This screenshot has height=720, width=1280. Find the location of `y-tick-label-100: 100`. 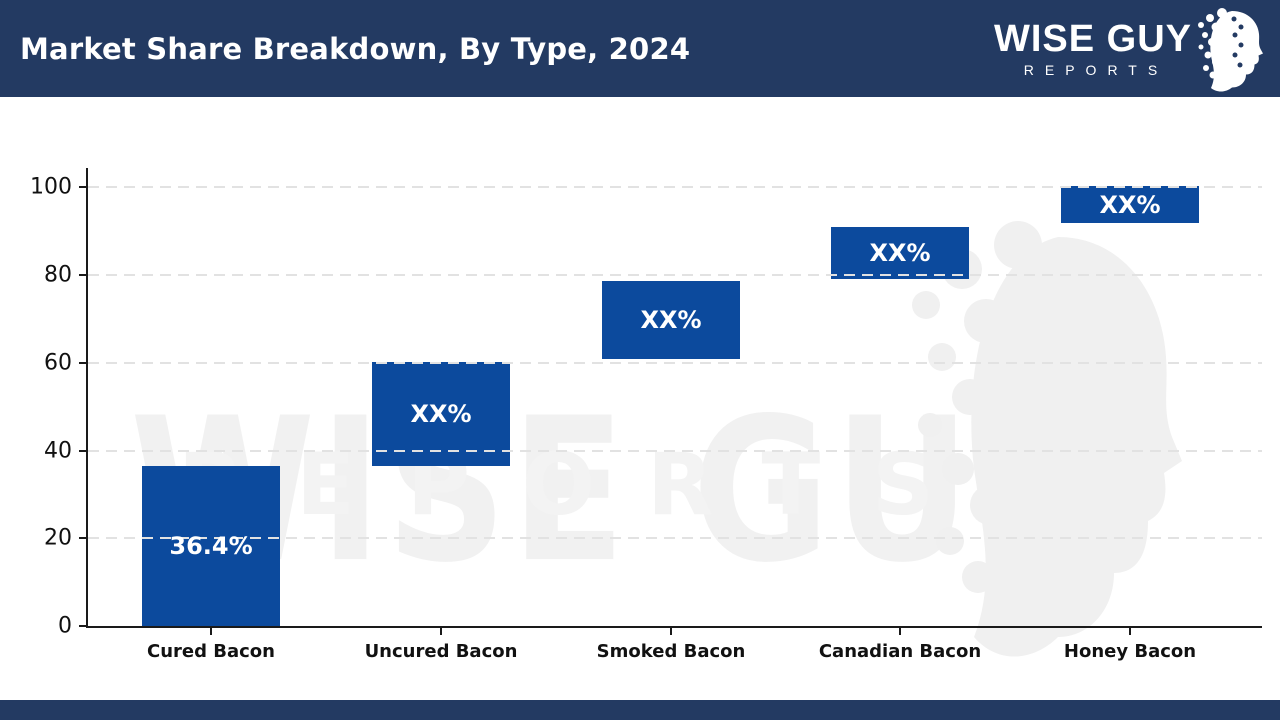

y-tick-label-100: 100 is located at coordinates (51, 187).